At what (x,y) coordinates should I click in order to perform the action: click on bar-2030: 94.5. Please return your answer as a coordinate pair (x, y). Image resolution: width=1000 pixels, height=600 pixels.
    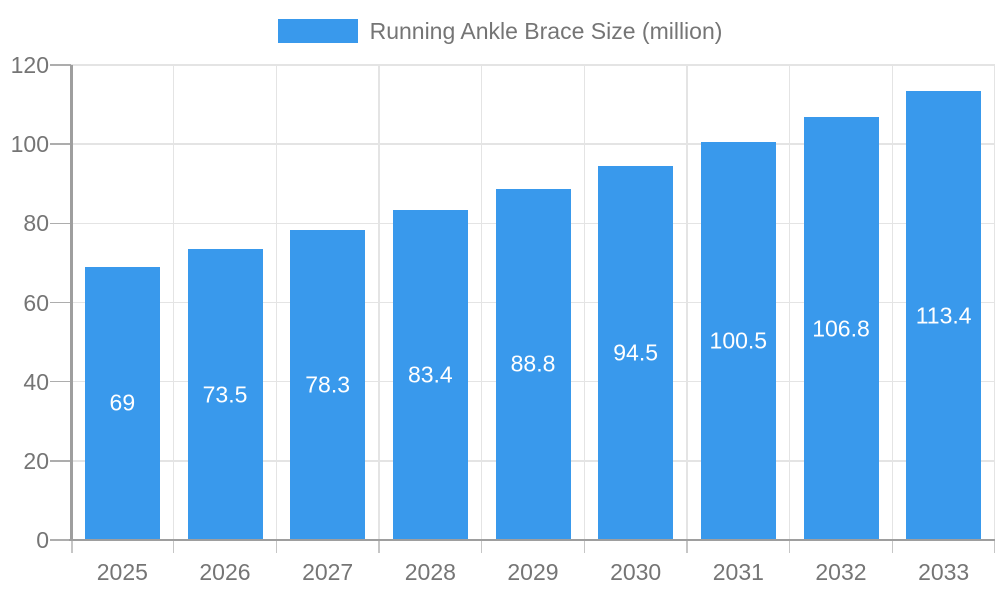
    Looking at the image, I should click on (636, 352).